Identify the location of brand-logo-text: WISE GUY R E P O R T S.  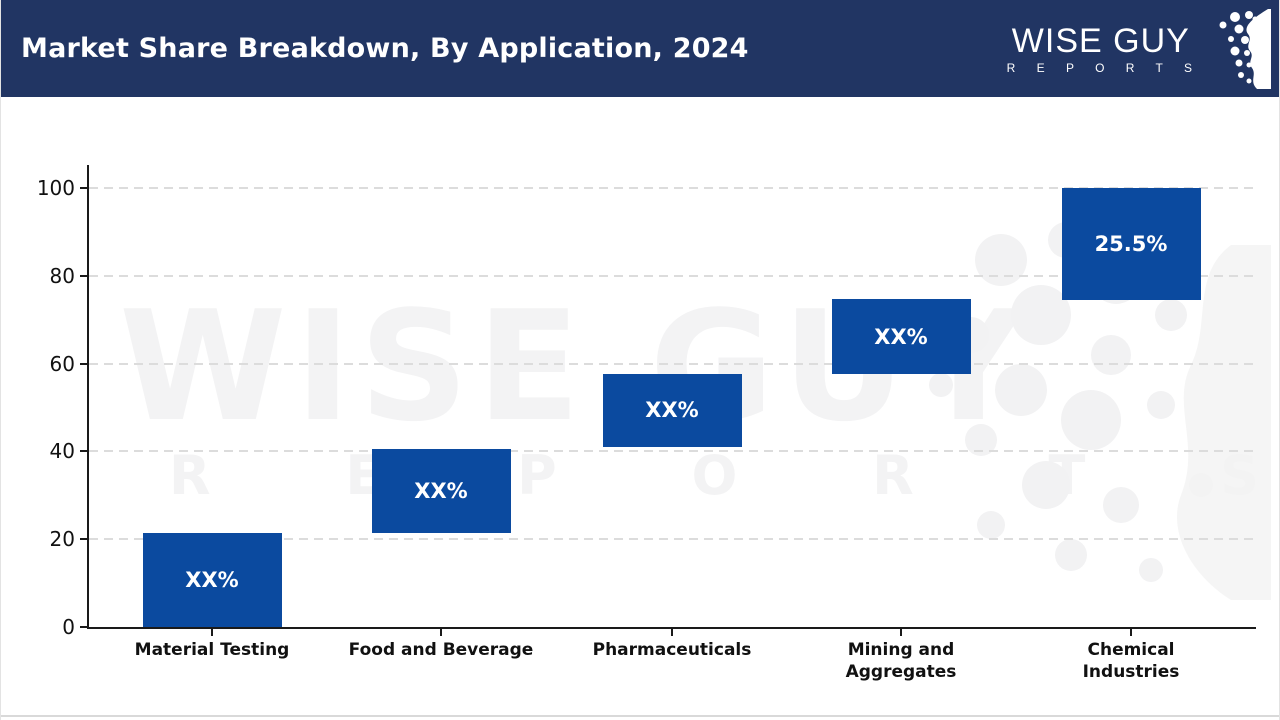
(1101, 49).